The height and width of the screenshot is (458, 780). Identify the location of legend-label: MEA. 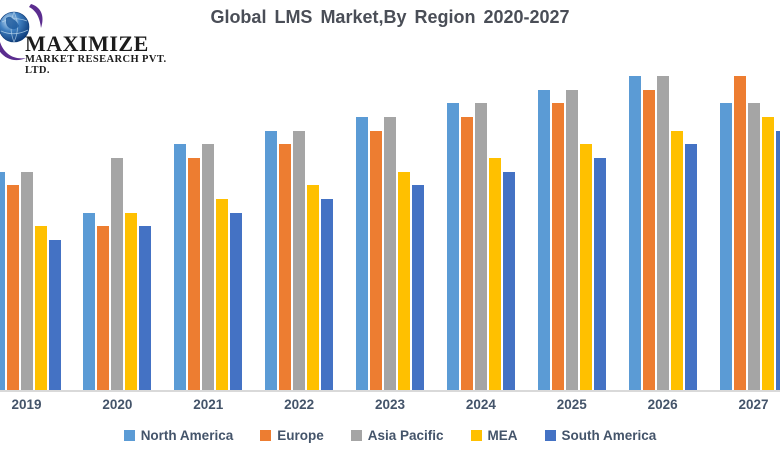
(502, 435).